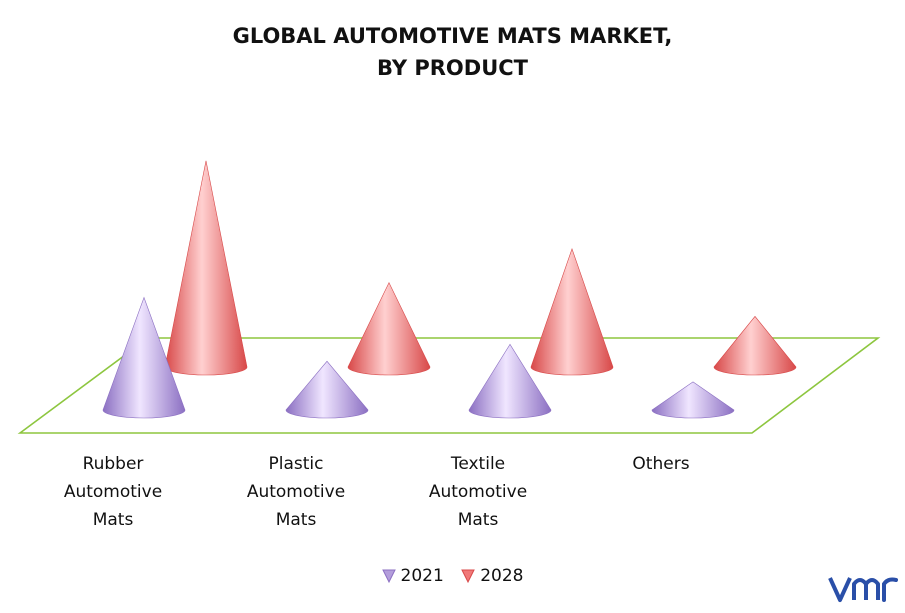 The height and width of the screenshot is (613, 905). What do you see at coordinates (452, 36) in the screenshot?
I see `chart-title-line-1: GLOBAL AUTOMOTIVE MATS MARKET,` at bounding box center [452, 36].